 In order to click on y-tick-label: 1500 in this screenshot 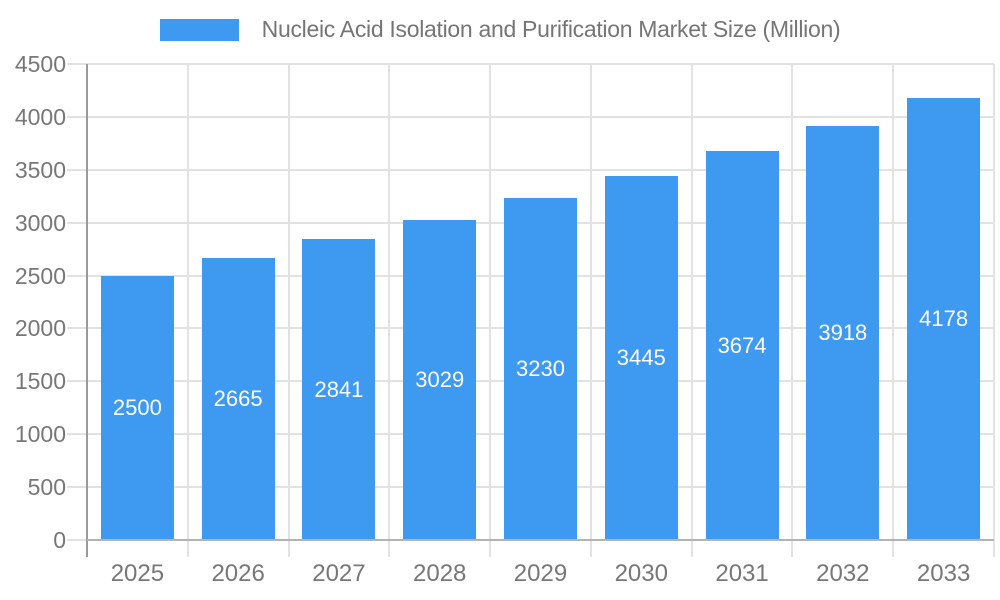, I will do `click(40, 381)`.